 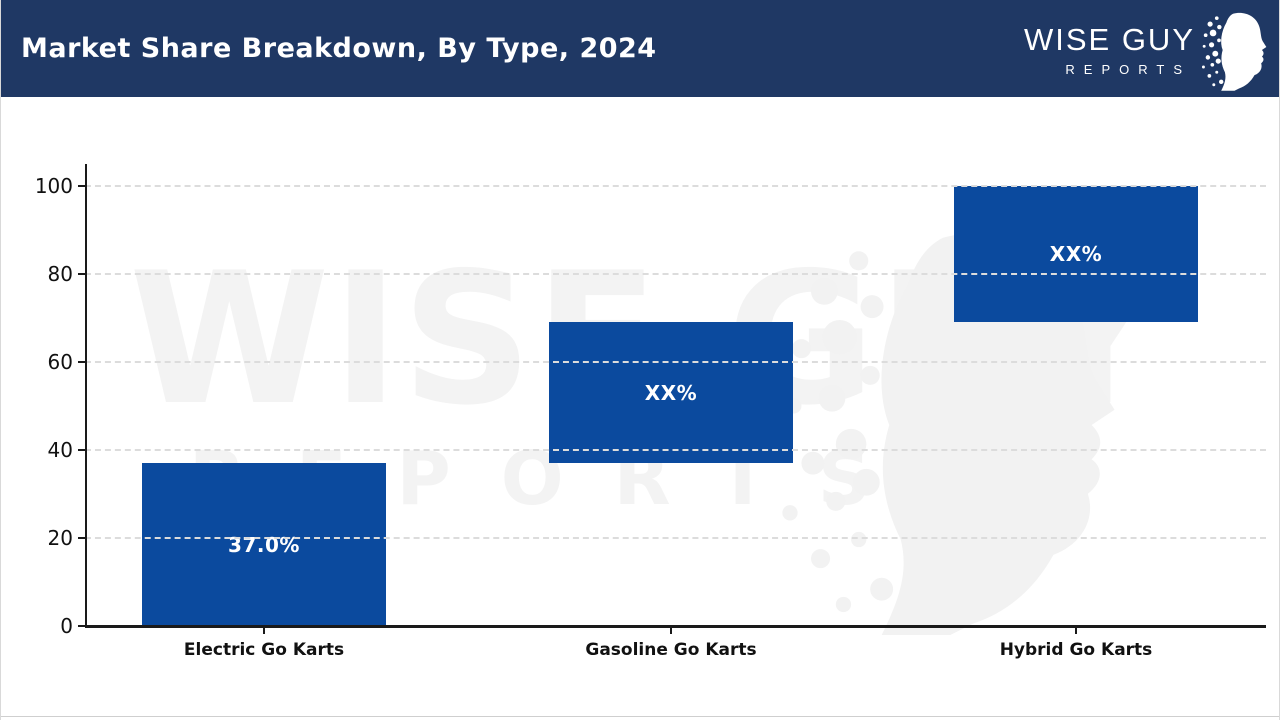 What do you see at coordinates (948, 434) in the screenshot?
I see `watermark-face-icon` at bounding box center [948, 434].